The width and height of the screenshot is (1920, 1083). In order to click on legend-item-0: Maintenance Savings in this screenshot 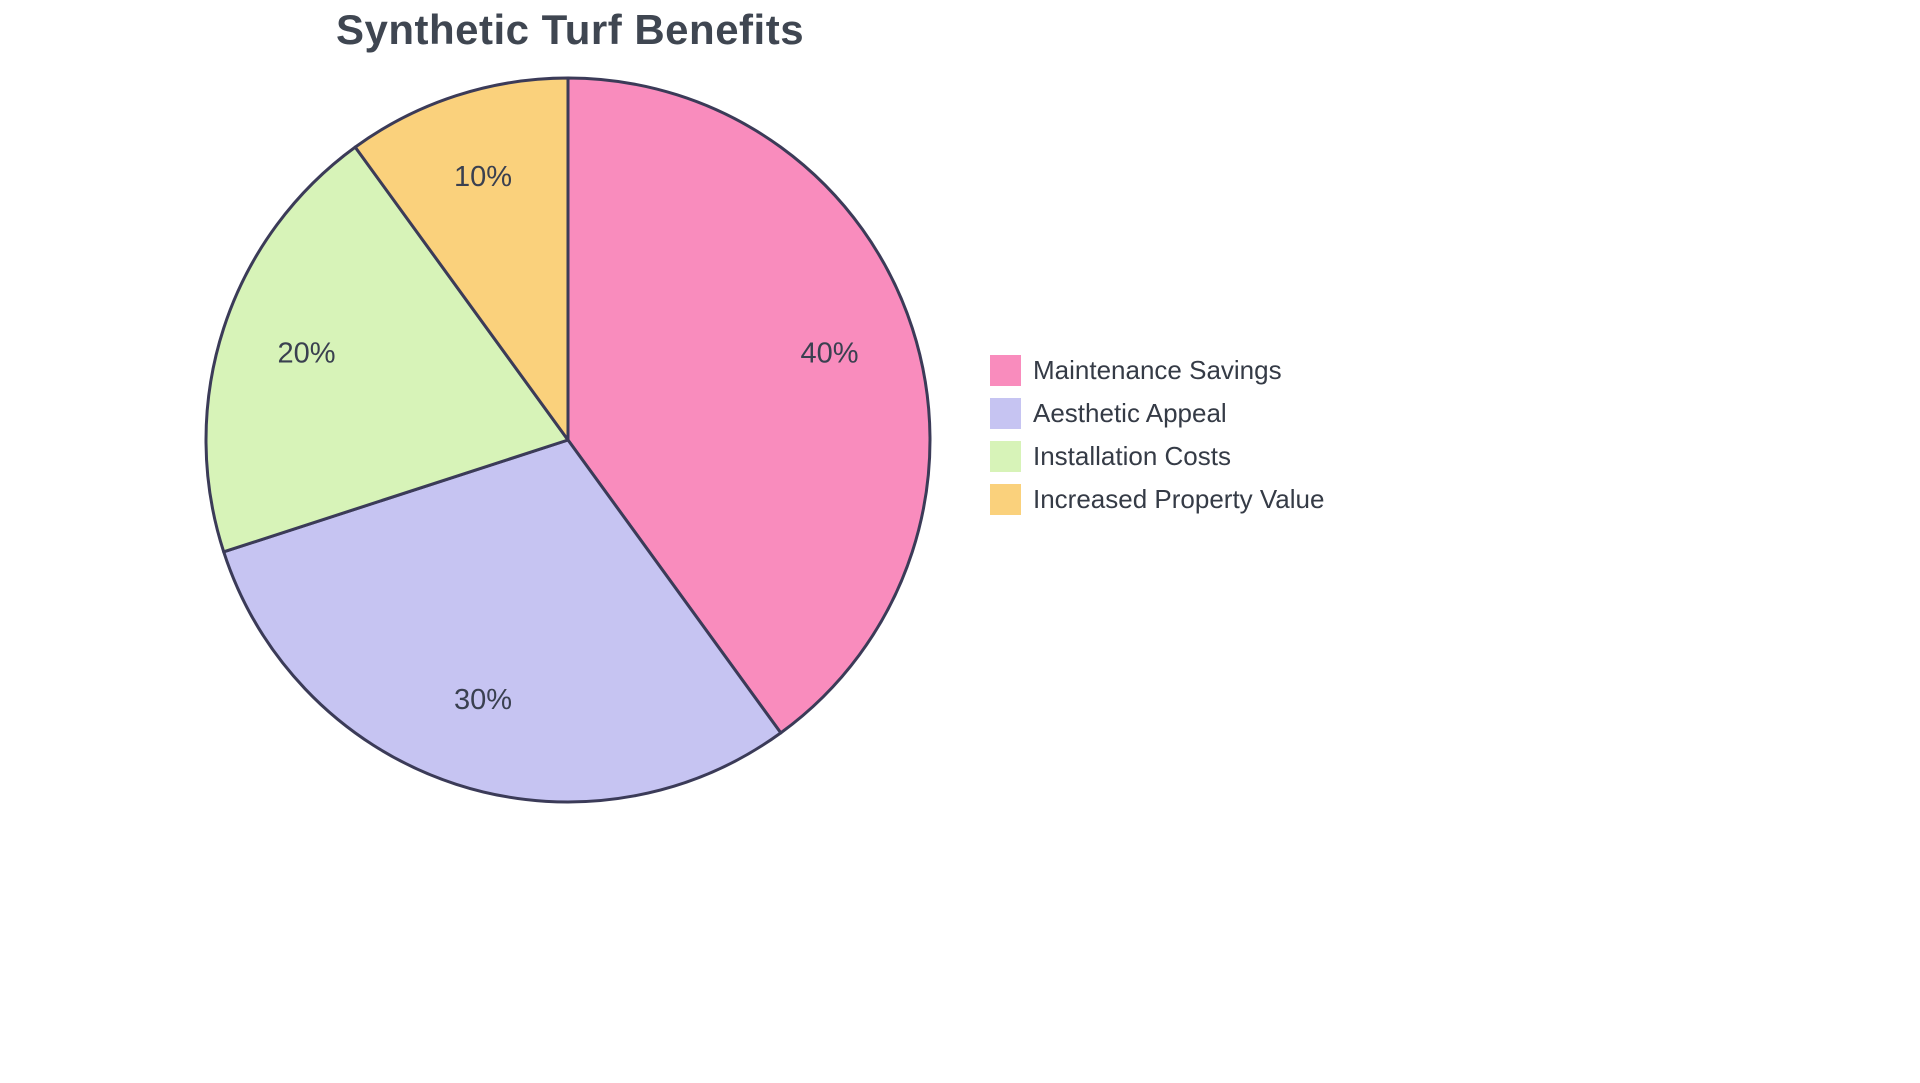, I will do `click(1157, 370)`.